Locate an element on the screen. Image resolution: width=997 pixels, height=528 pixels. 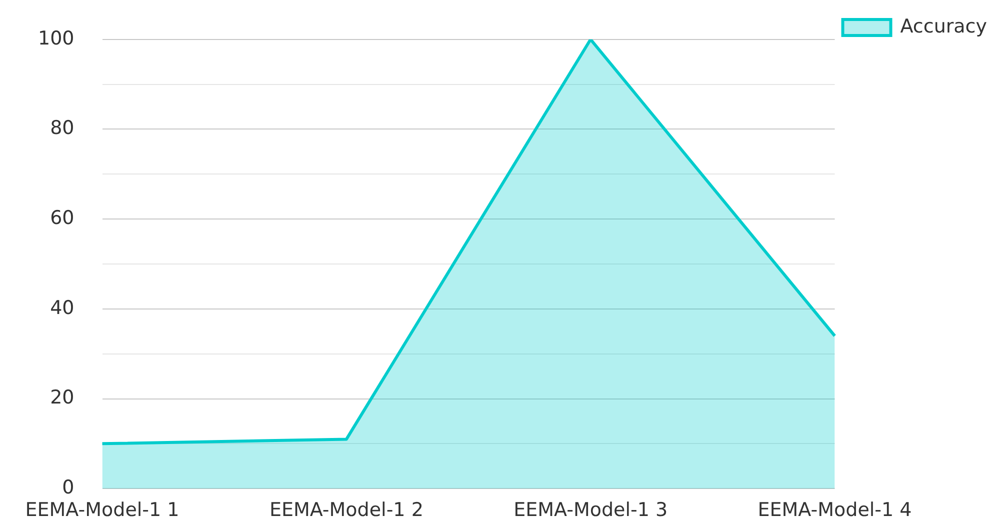
x-tick-label: EEMA-Model-1 2 is located at coordinates (346, 509).